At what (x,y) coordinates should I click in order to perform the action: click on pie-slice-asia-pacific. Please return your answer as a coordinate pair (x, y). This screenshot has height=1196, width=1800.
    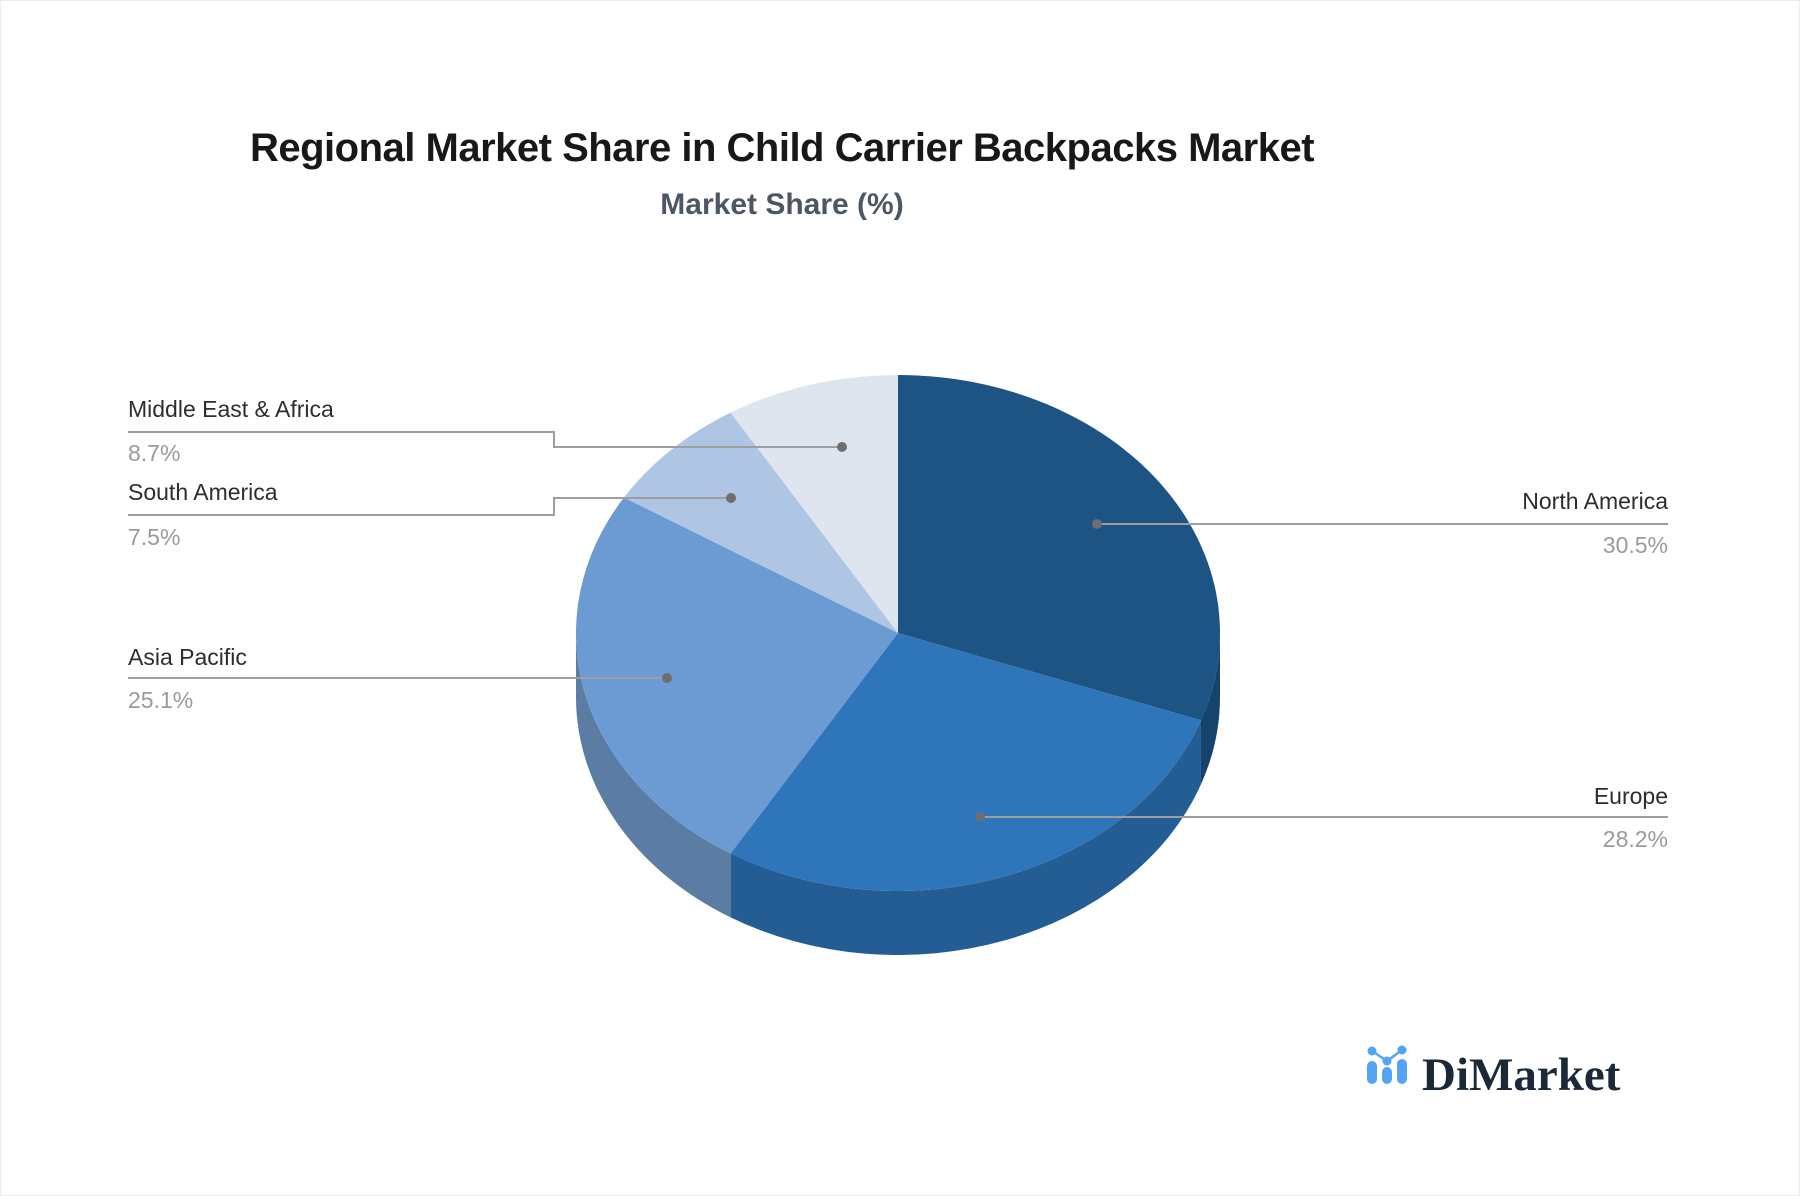
    Looking at the image, I should click on (737, 675).